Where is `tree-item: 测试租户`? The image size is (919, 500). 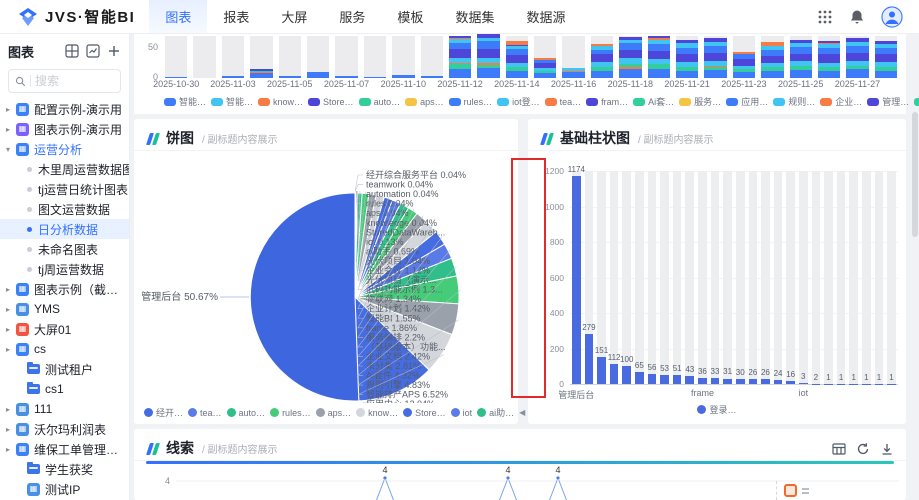 tree-item: 测试租户 is located at coordinates (64, 369).